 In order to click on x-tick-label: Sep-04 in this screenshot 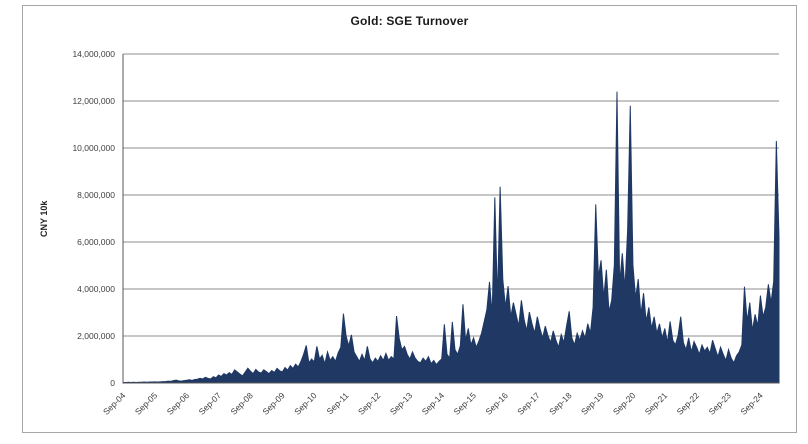, I will do `click(114, 403)`.